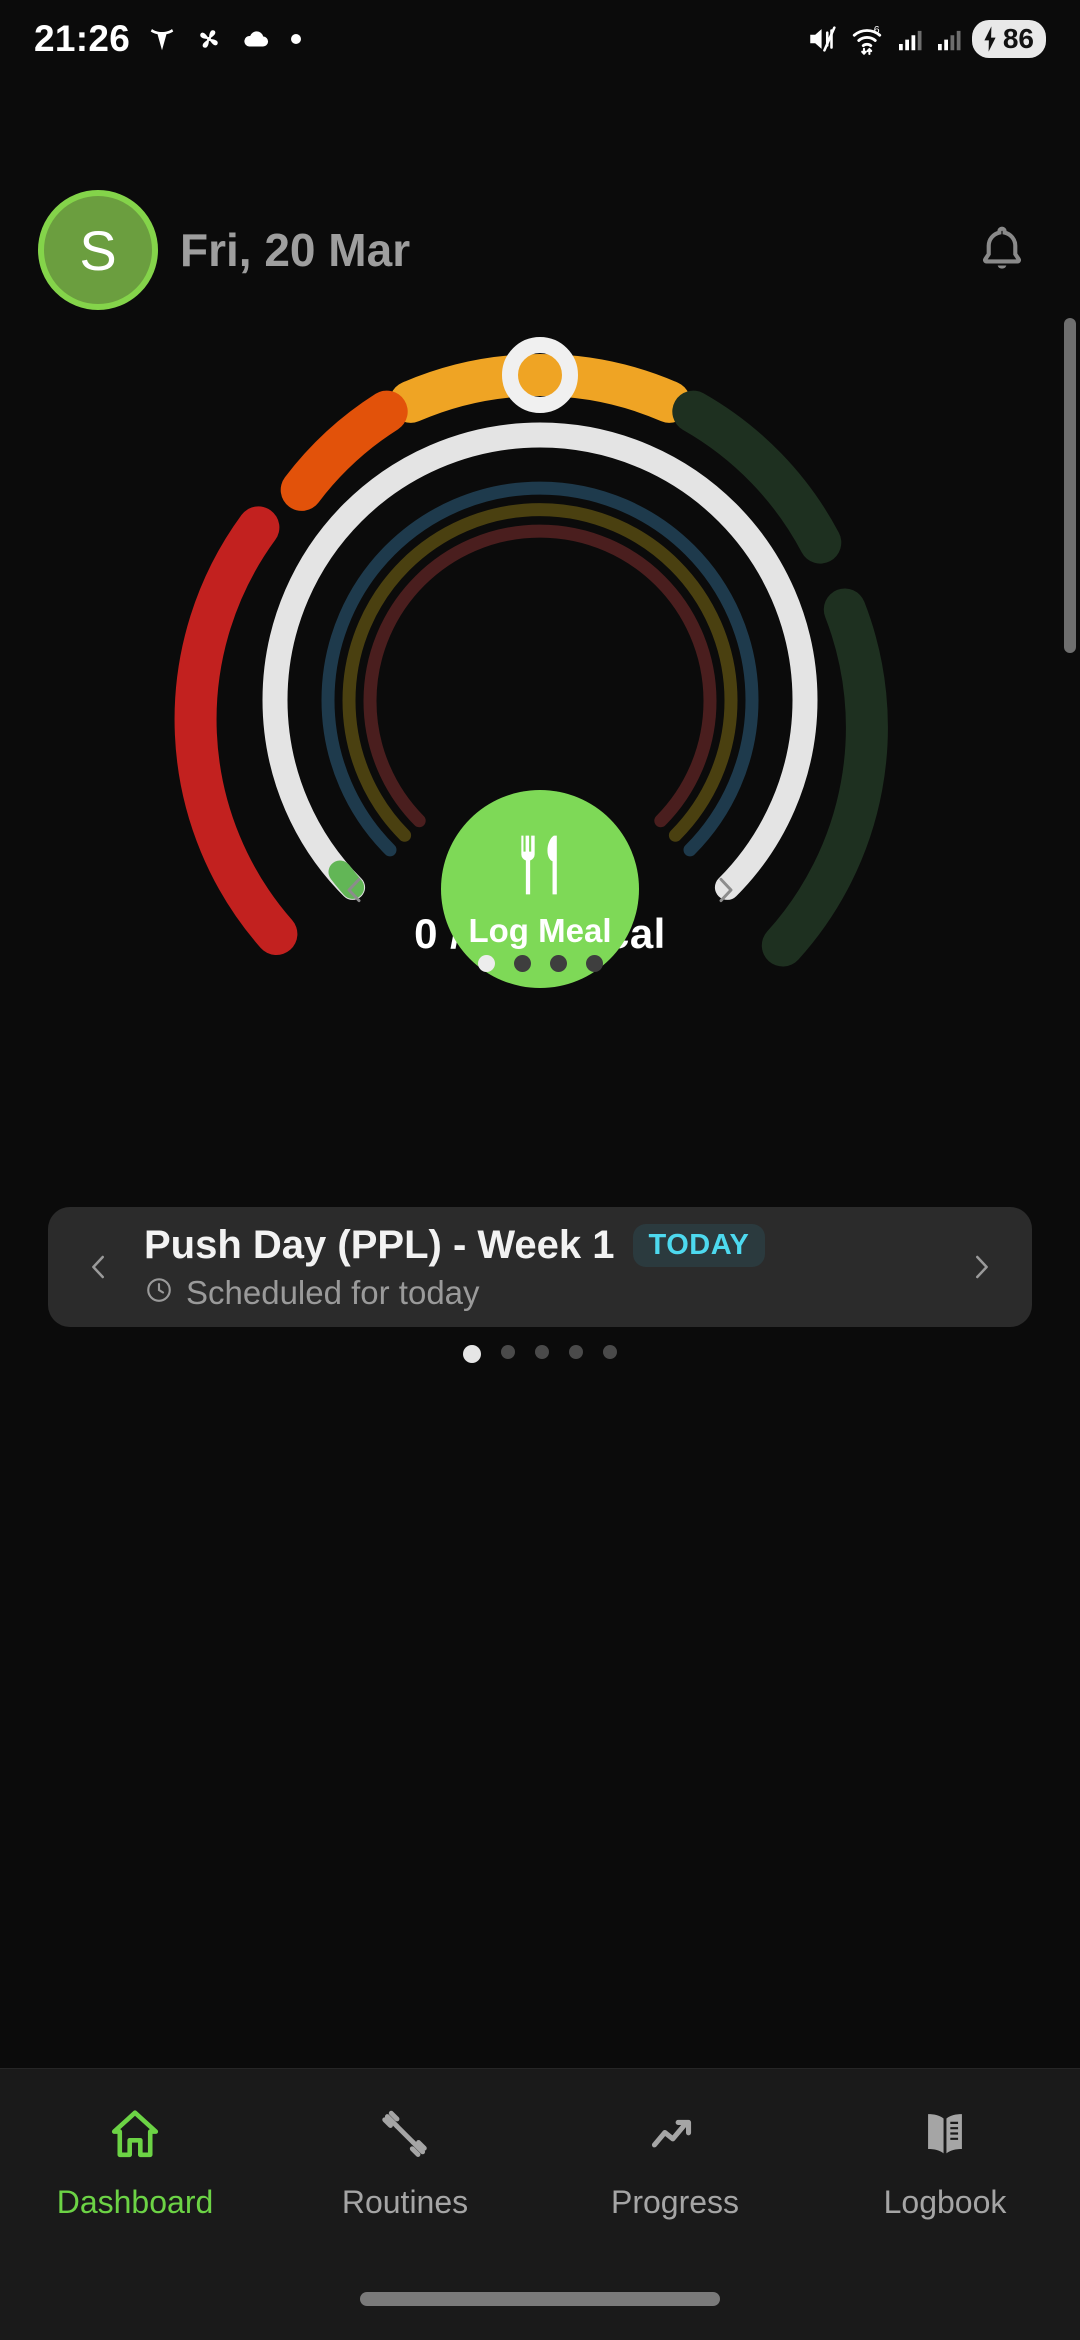 Image resolution: width=1080 pixels, height=2340 pixels. I want to click on home-icon, so click(135, 2136).